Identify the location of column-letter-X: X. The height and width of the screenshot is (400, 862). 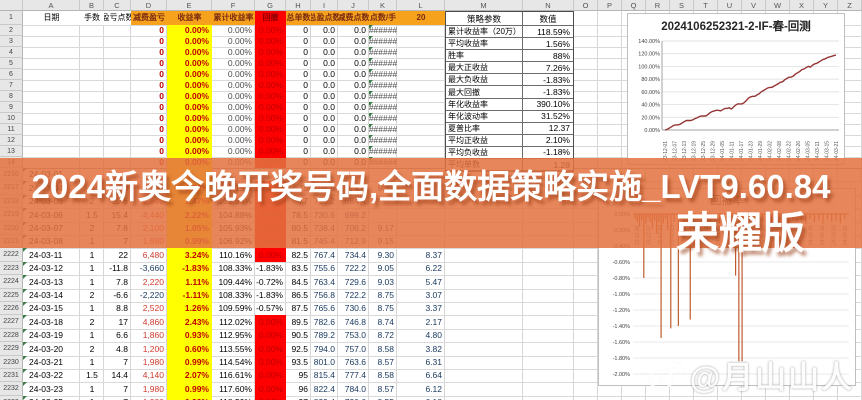
(802, 5).